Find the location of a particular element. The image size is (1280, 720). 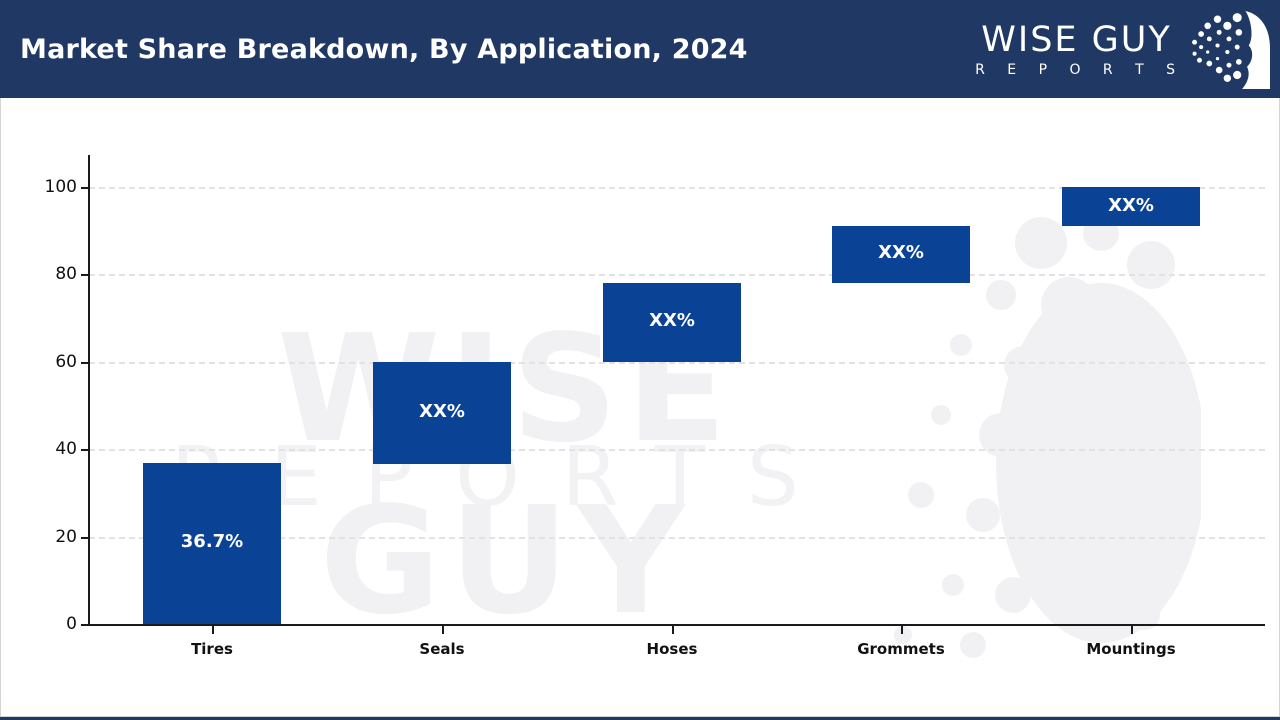

bar-tires: 36.7% is located at coordinates (212, 543).